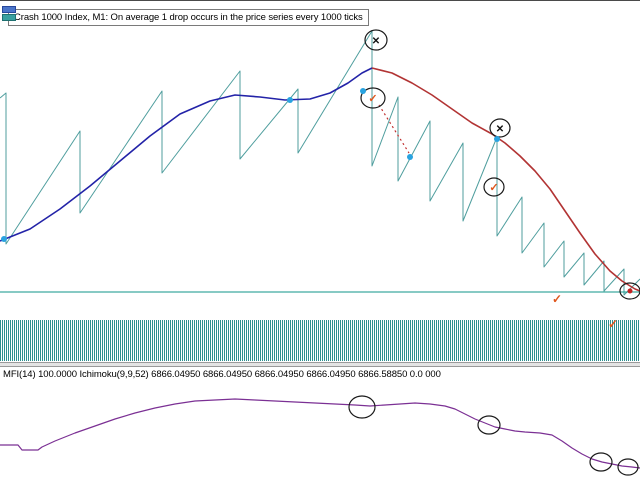 This screenshot has height=481, width=640. I want to click on plain-check-1: ✓, so click(557, 299).